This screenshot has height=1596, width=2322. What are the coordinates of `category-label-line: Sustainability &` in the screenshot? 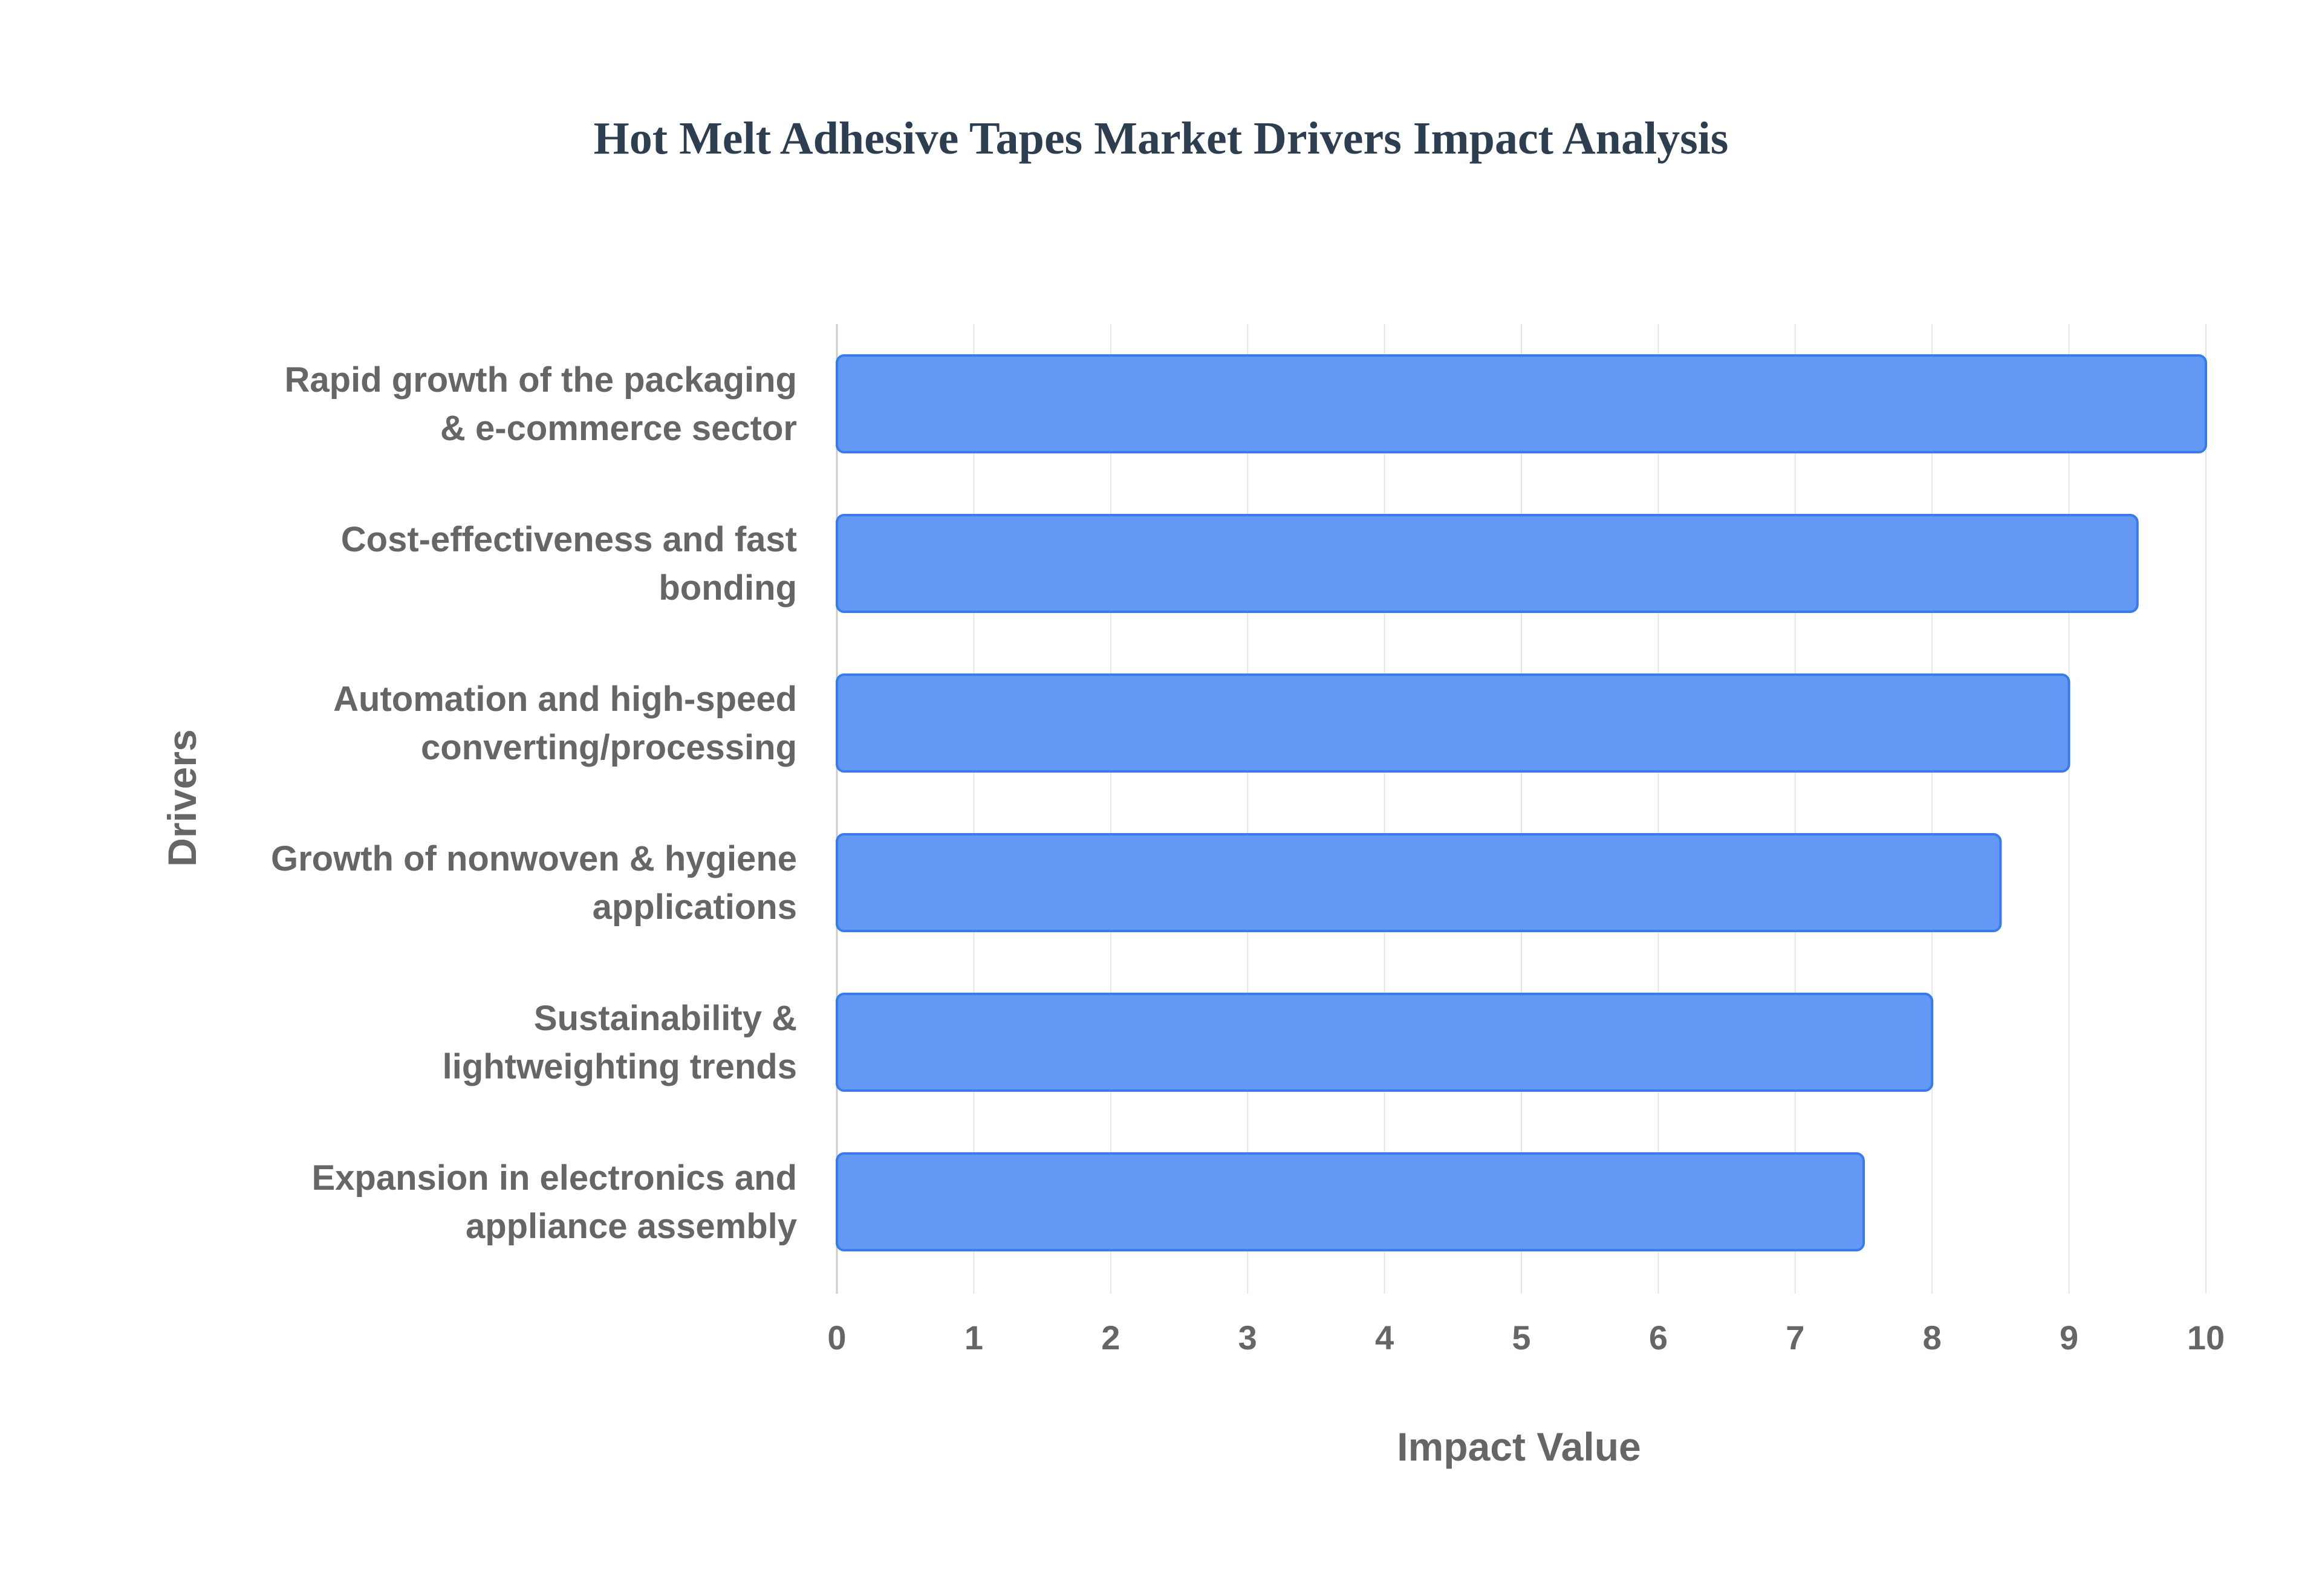 It's located at (665, 1018).